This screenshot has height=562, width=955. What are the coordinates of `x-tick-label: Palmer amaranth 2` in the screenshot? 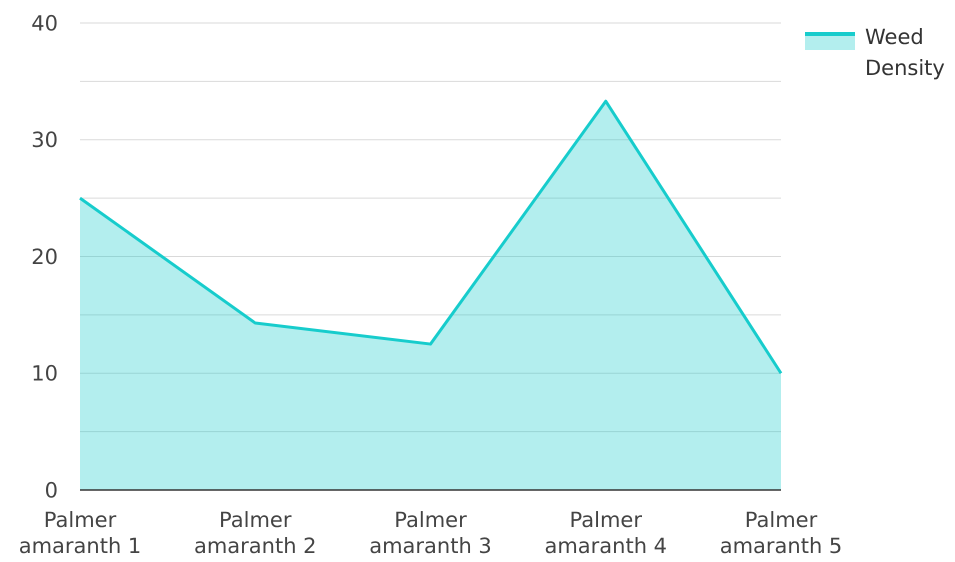 It's located at (255, 533).